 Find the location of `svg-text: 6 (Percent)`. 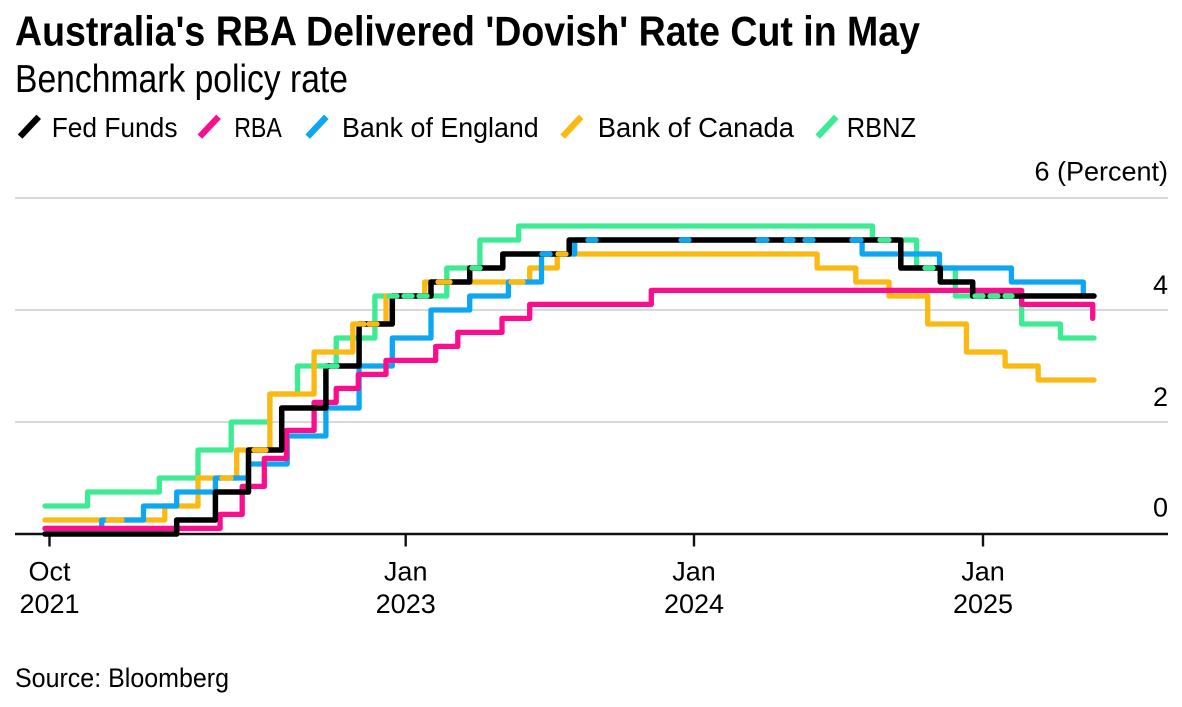

svg-text: 6 (Percent) is located at coordinates (1101, 172).